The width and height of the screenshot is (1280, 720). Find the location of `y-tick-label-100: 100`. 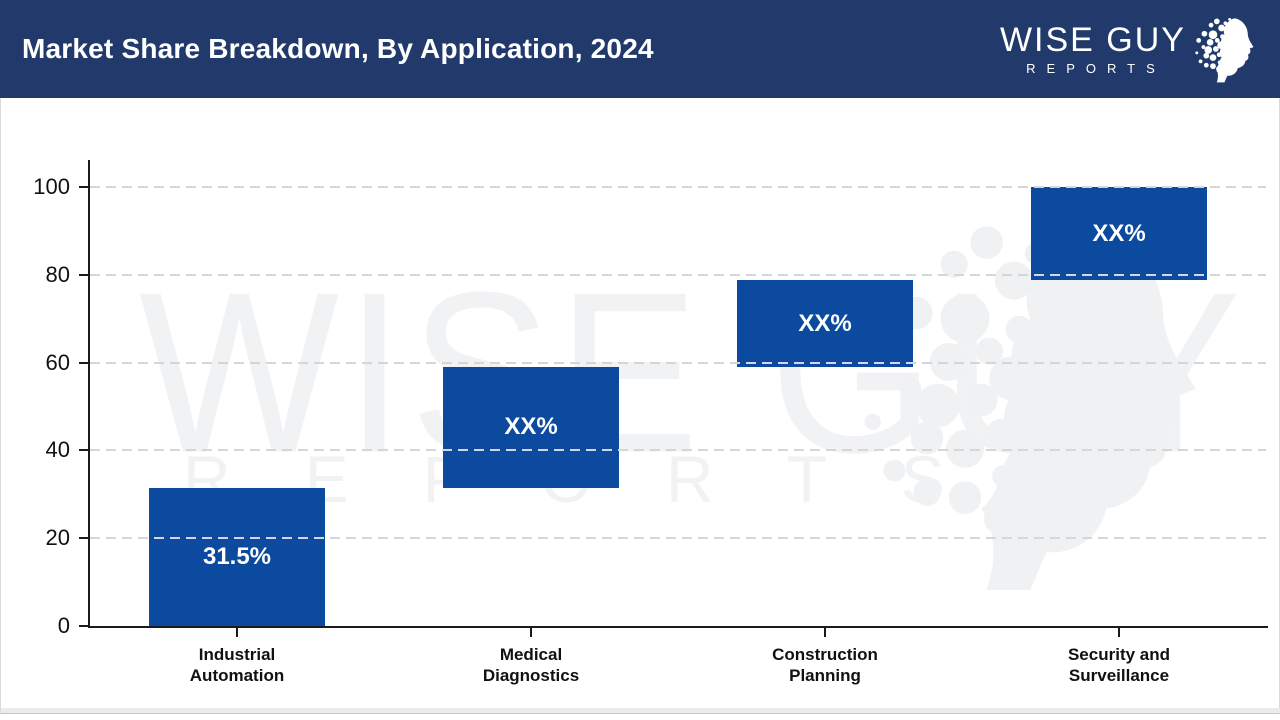

y-tick-label-100: 100 is located at coordinates (51, 186).